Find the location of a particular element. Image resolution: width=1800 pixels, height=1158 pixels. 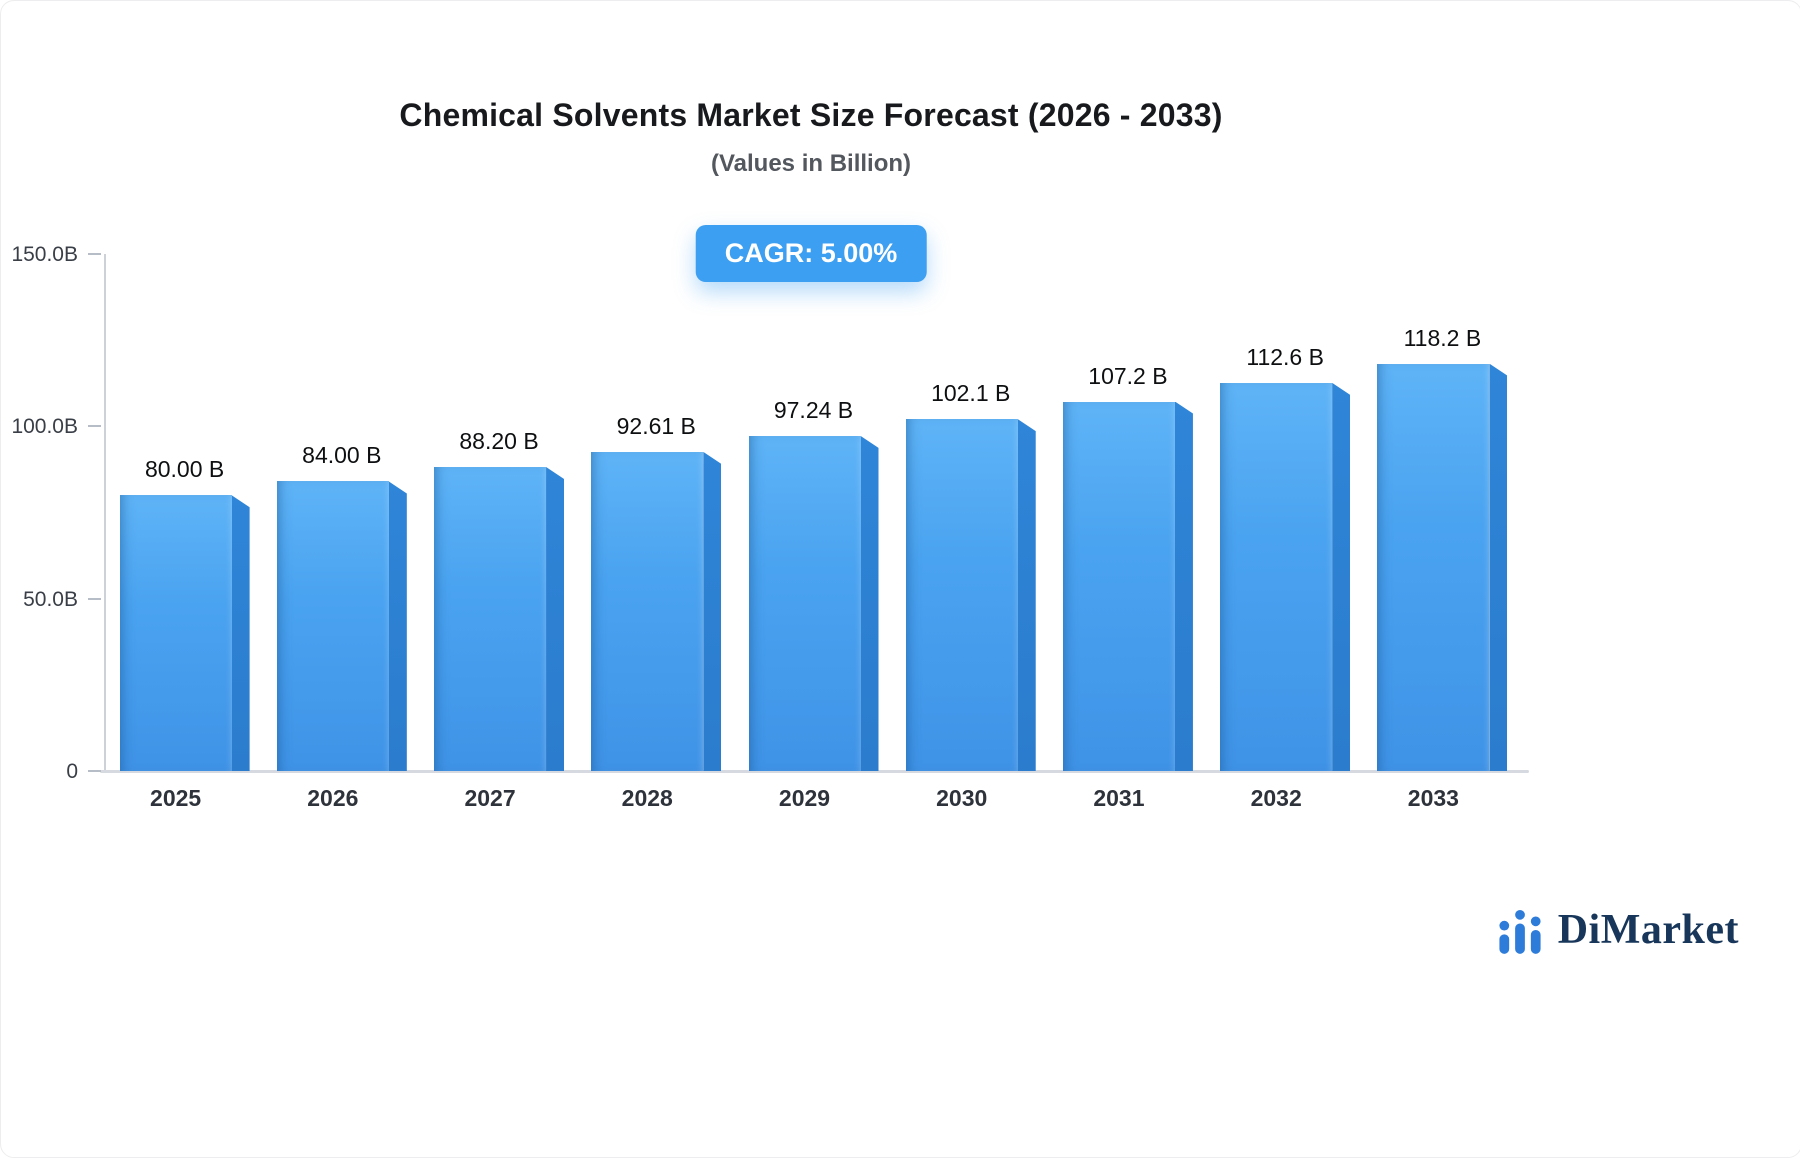

x-axis-tick-label: 2026 is located at coordinates (333, 798).